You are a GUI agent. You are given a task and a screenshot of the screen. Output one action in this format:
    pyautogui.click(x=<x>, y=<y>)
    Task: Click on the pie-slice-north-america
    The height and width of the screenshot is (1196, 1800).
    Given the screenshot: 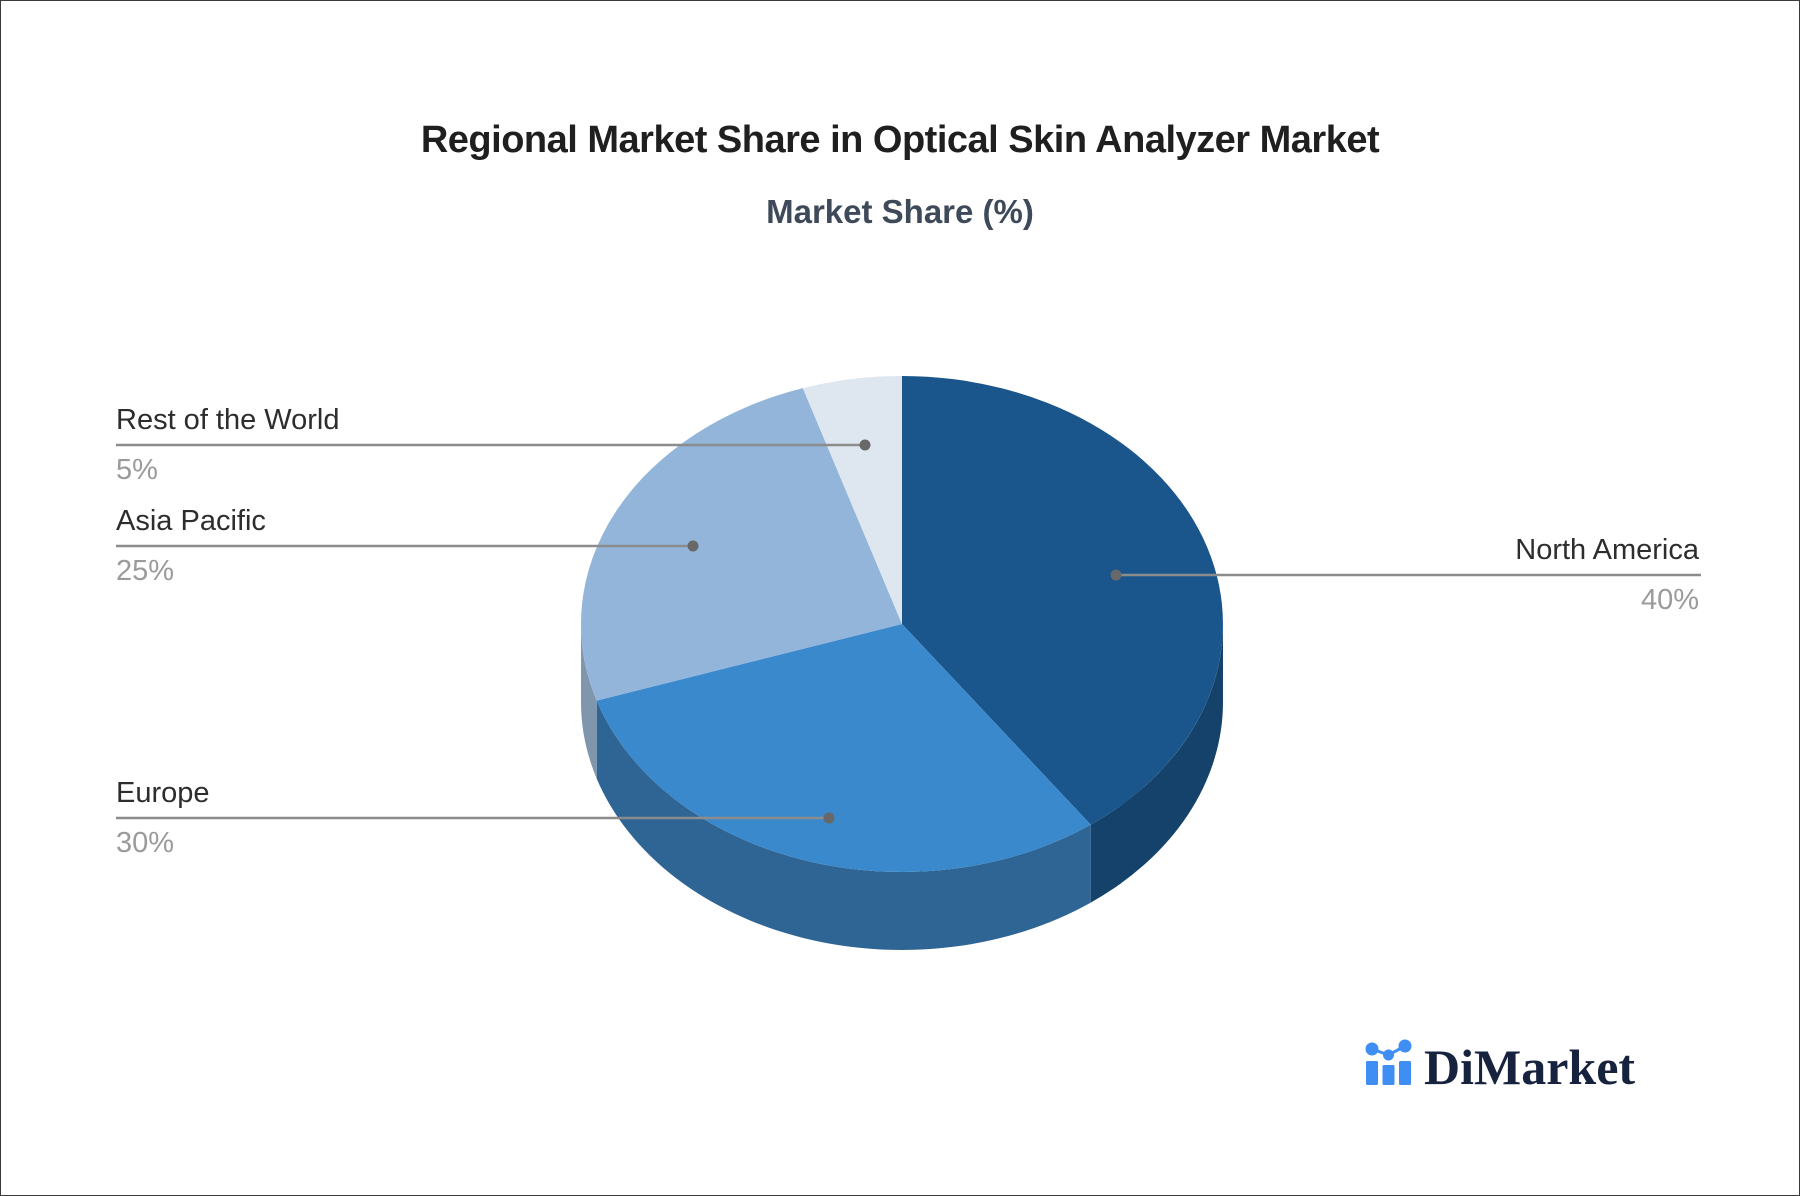 What is the action you would take?
    pyautogui.click(x=1062, y=600)
    